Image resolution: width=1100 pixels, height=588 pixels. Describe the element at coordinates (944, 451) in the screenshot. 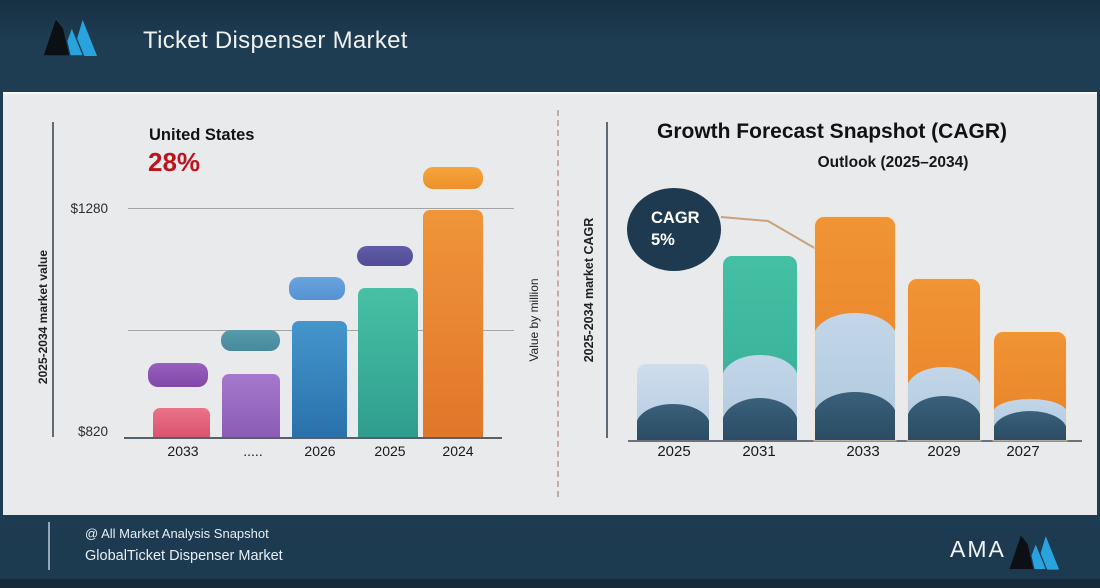

I see `right-xlabel-4: 2029` at that location.